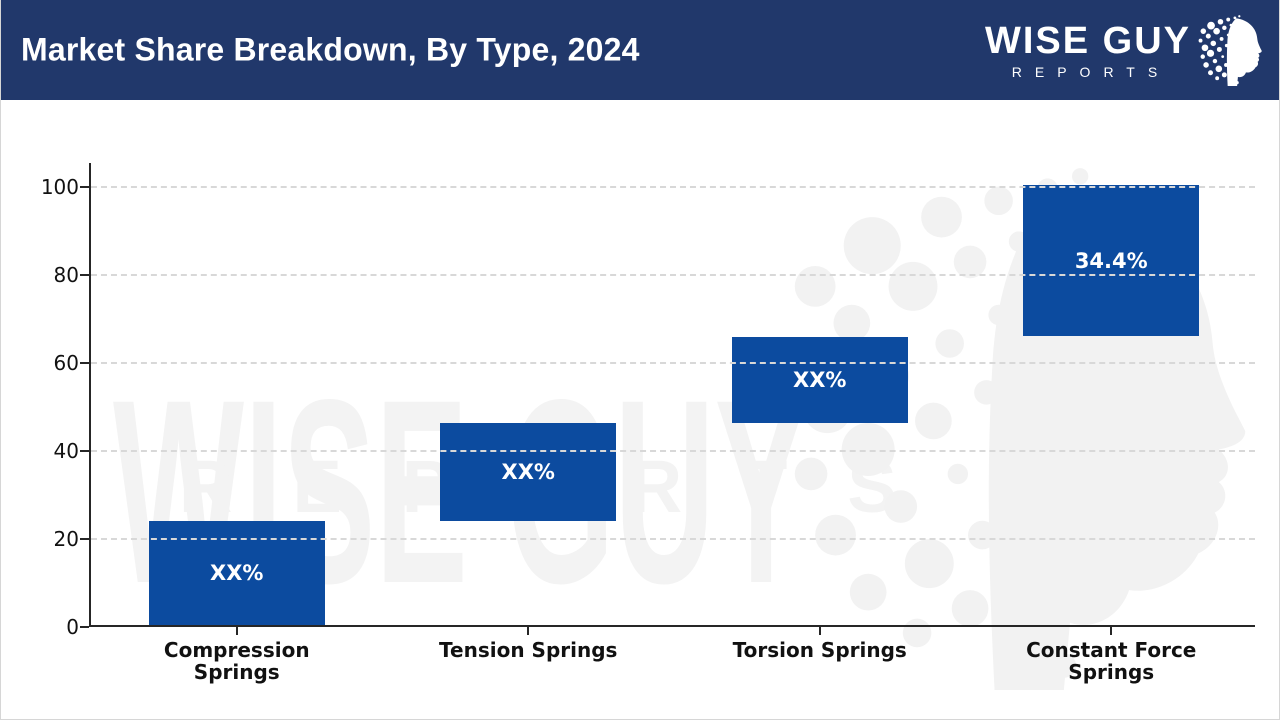  I want to click on bar-tension-springs: XX%, so click(528, 471).